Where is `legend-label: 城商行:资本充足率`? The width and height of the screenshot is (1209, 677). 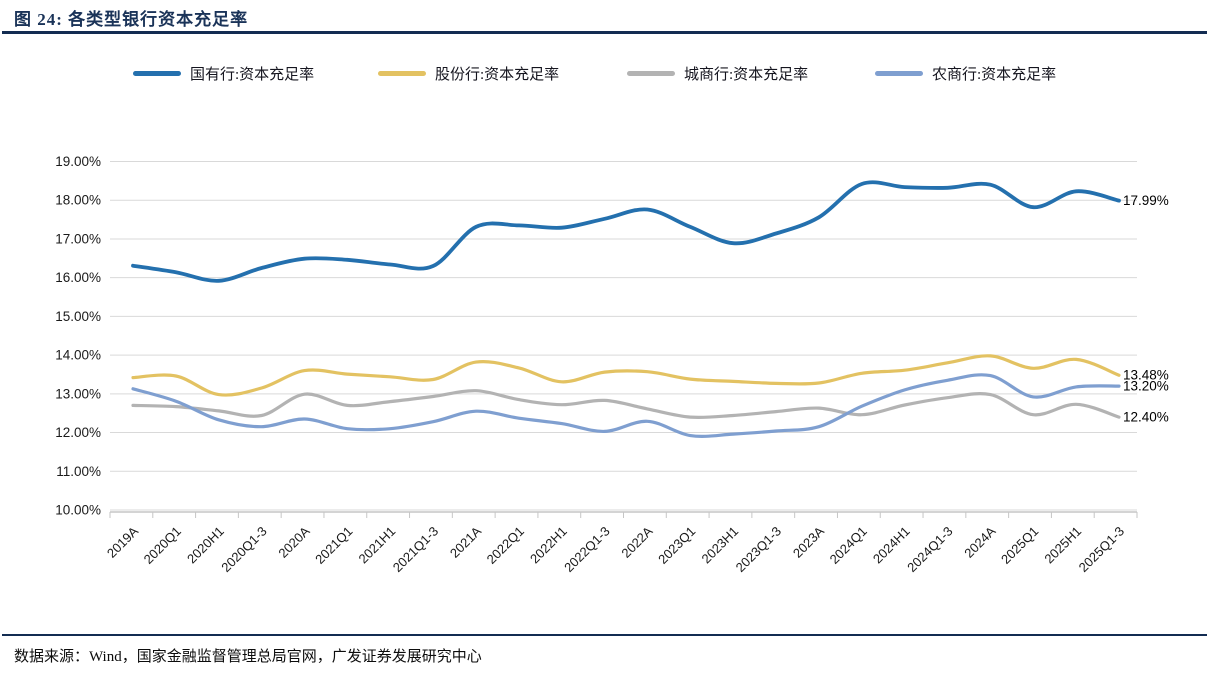
legend-label: 城商行:资本充足率 is located at coordinates (746, 75).